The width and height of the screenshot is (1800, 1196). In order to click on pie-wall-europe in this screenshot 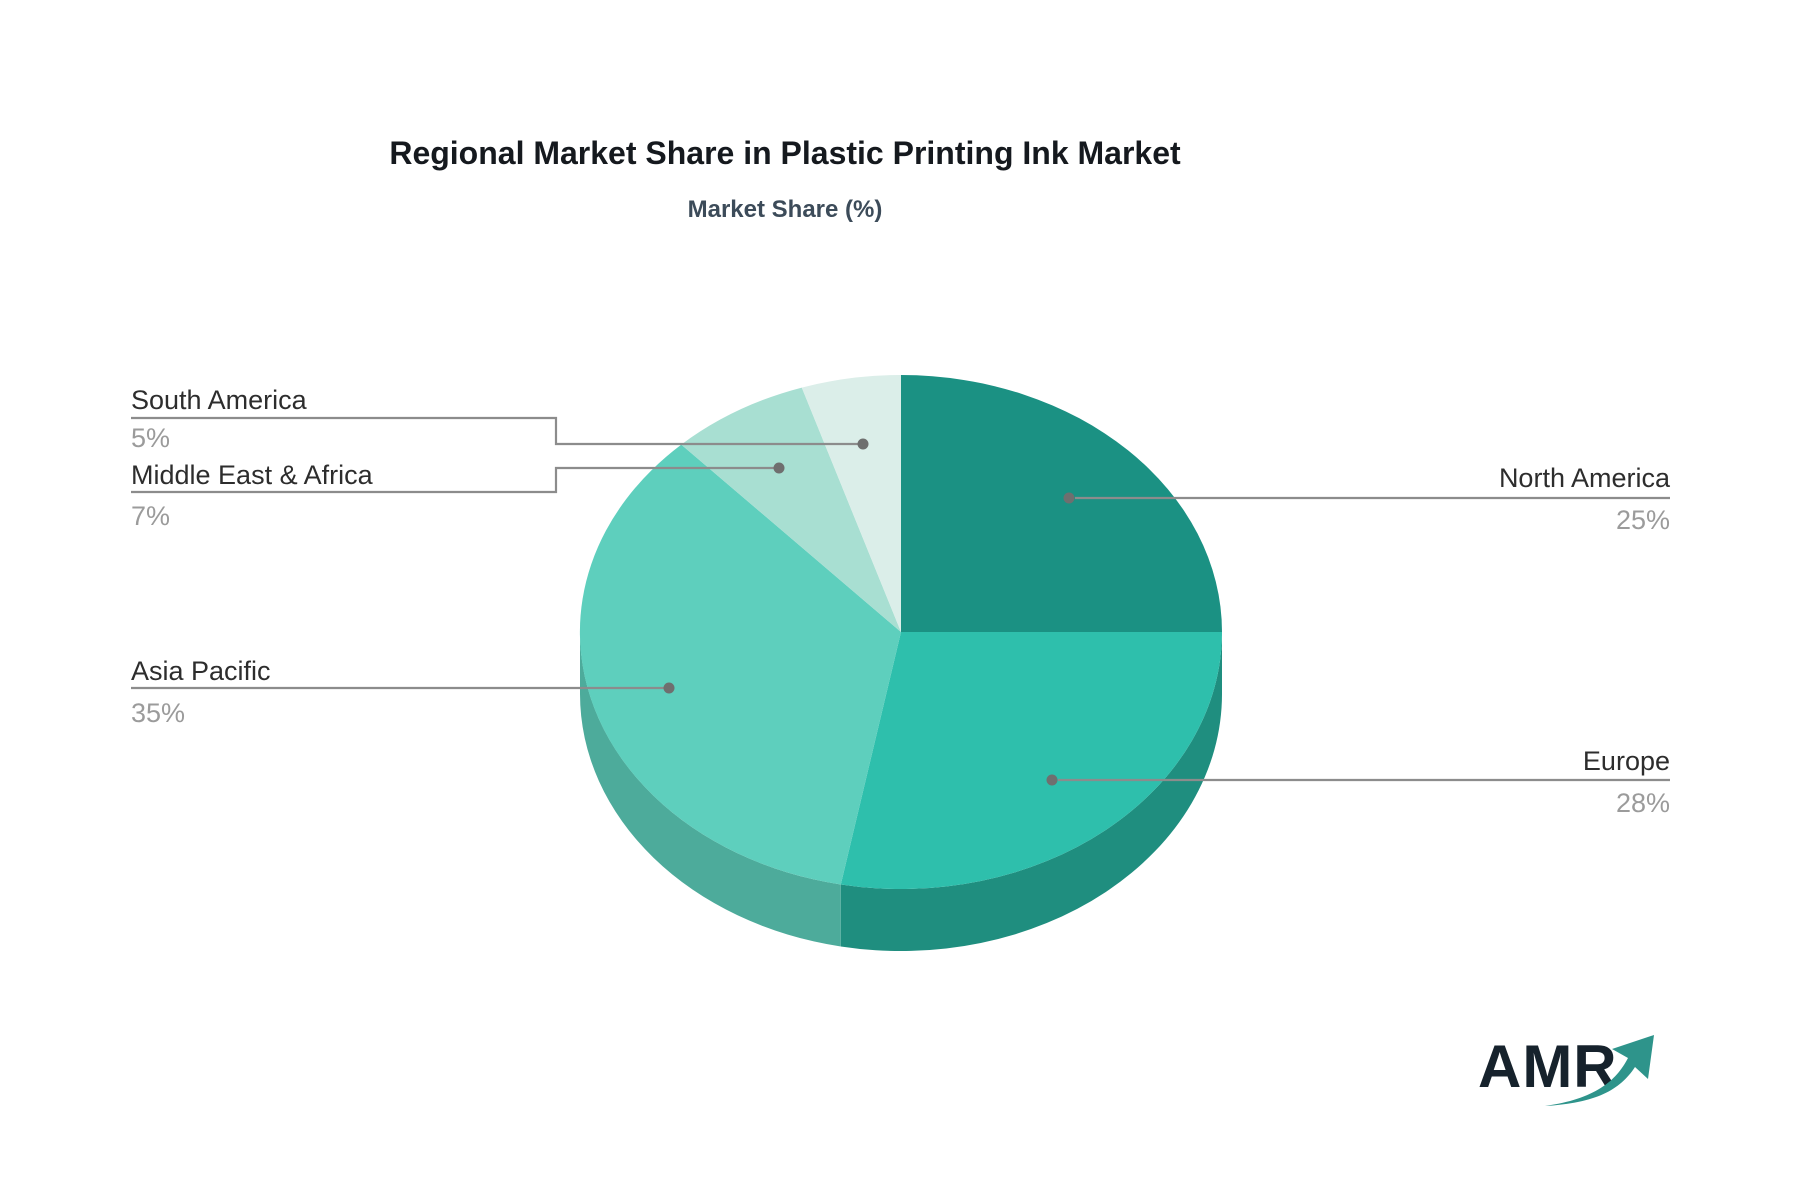, I will do `click(1031, 792)`.